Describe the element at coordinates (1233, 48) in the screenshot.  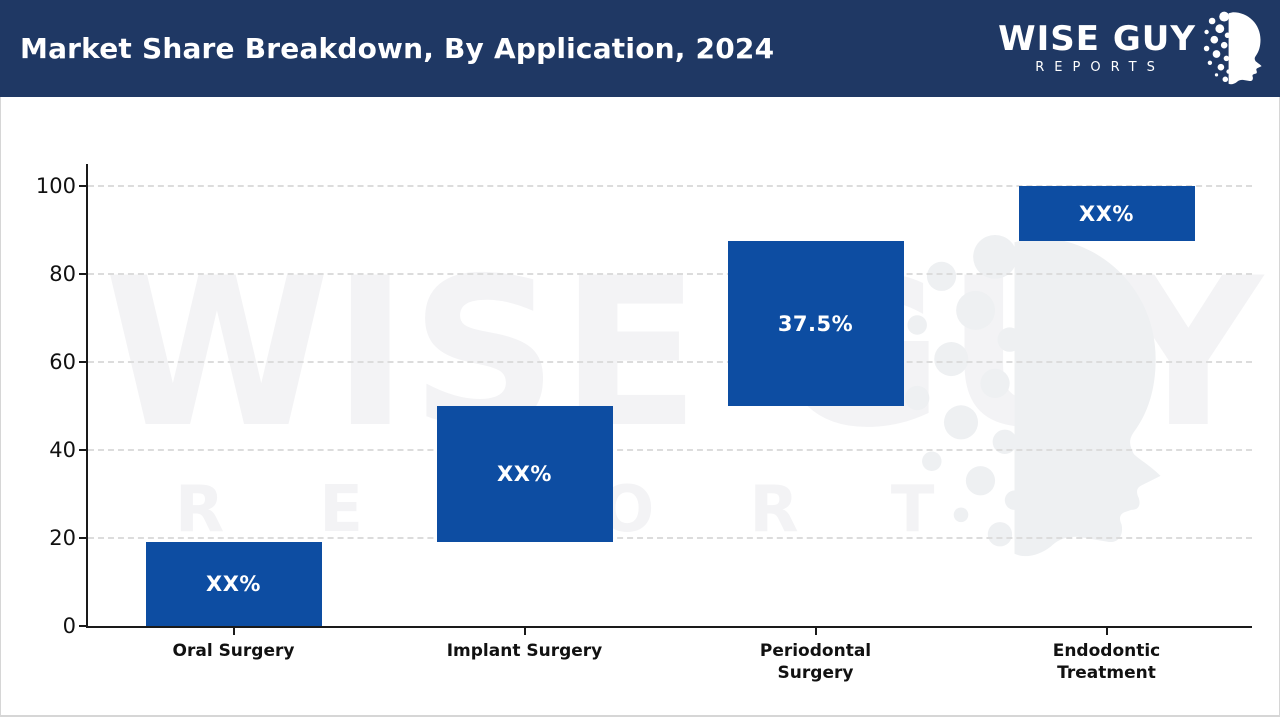
I see `brand-face-icon` at that location.